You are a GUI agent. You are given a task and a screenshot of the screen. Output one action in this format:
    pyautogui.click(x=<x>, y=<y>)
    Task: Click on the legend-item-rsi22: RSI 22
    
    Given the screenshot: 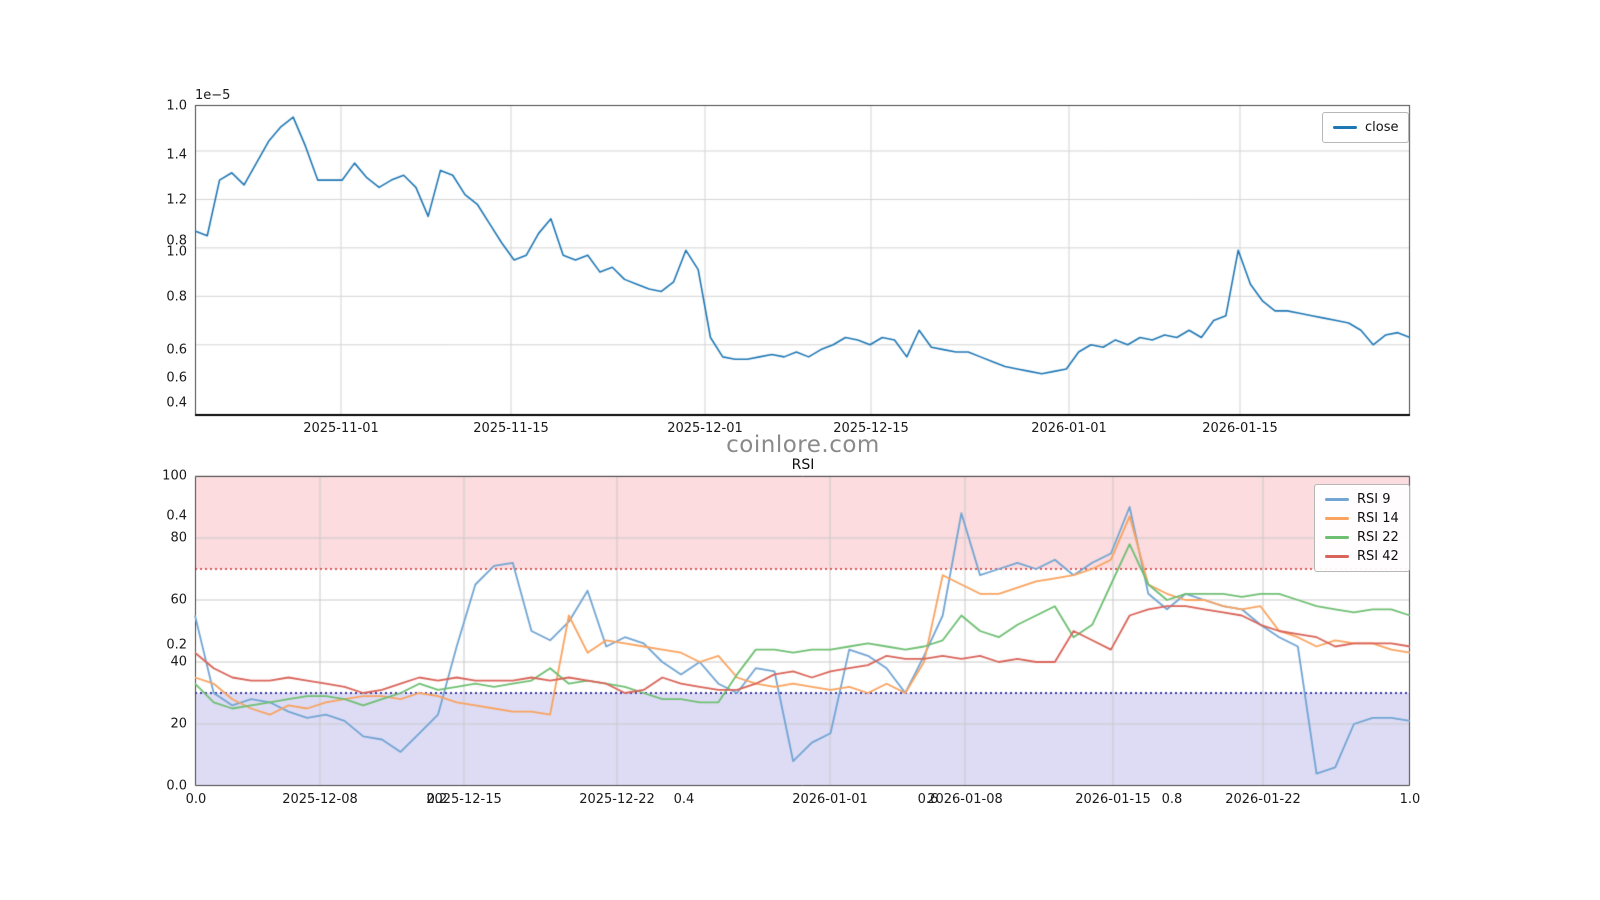 What is the action you would take?
    pyautogui.click(x=1362, y=537)
    